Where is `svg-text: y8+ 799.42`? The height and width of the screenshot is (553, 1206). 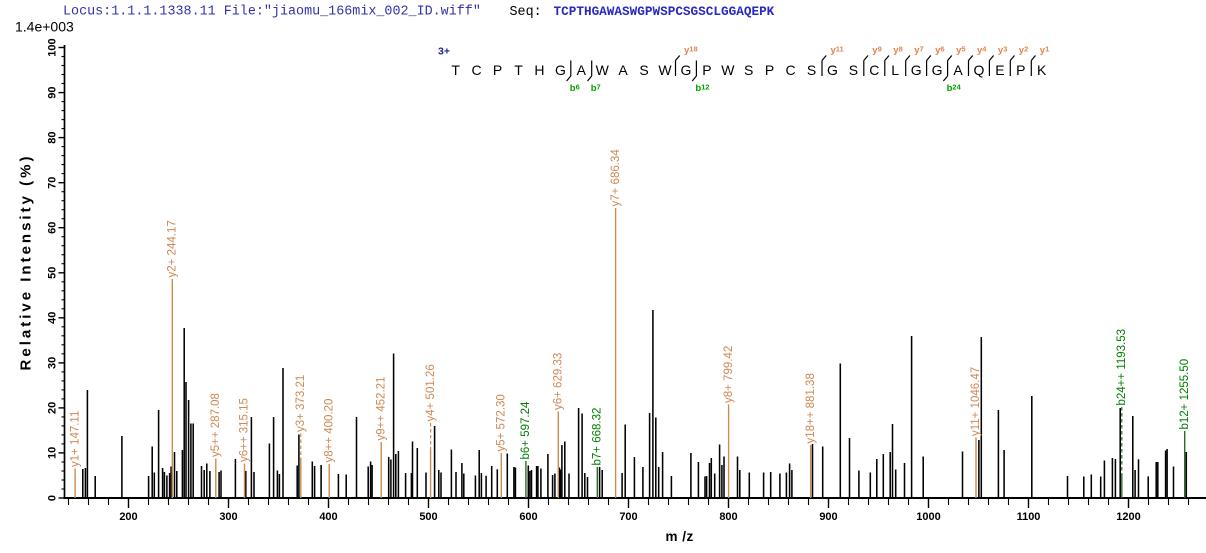 svg-text: y8+ 799.42 is located at coordinates (729, 374).